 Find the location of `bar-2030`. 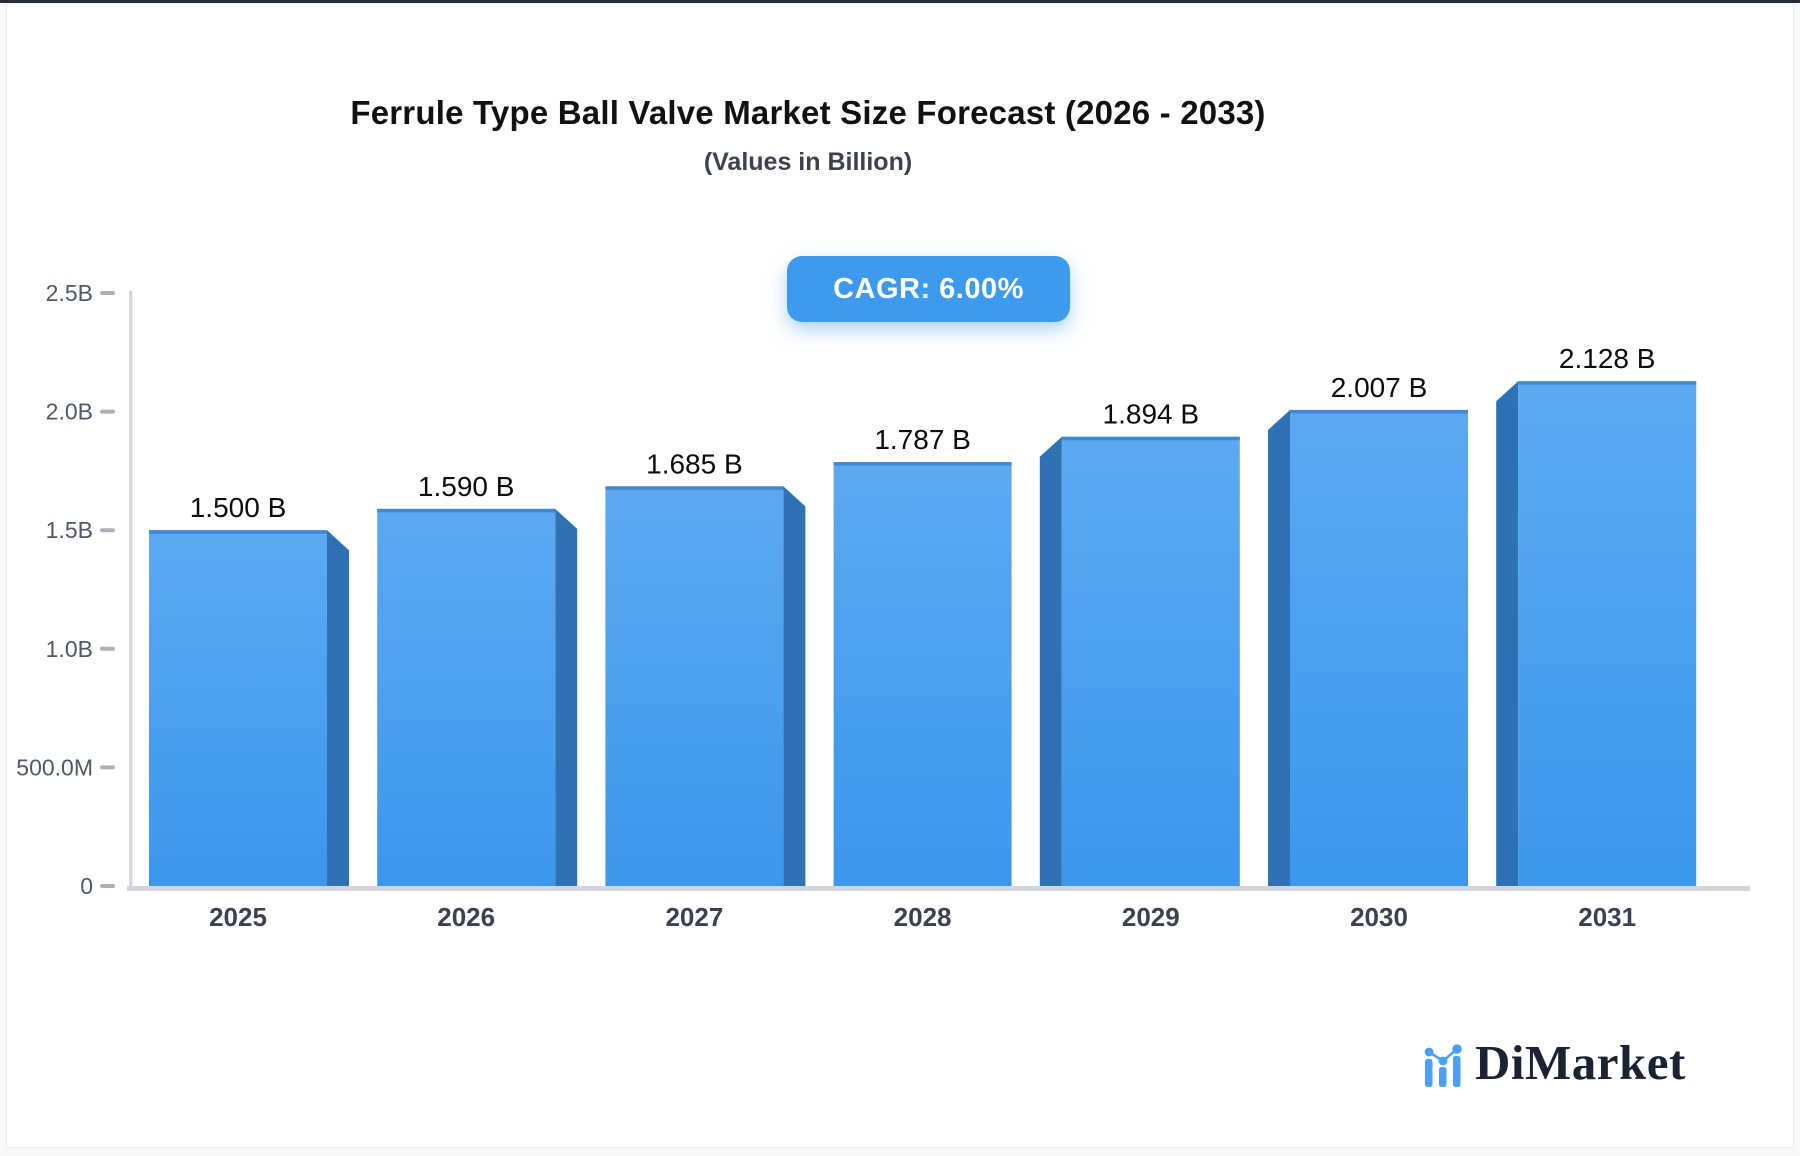

bar-2030 is located at coordinates (1368, 647).